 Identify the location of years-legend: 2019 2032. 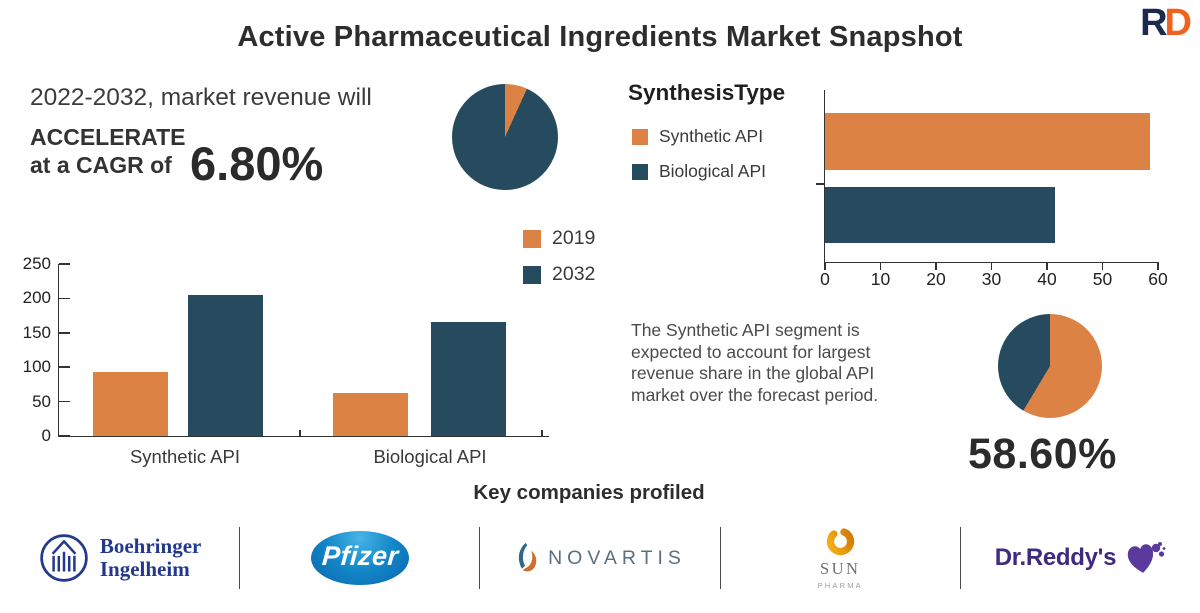
(559, 263).